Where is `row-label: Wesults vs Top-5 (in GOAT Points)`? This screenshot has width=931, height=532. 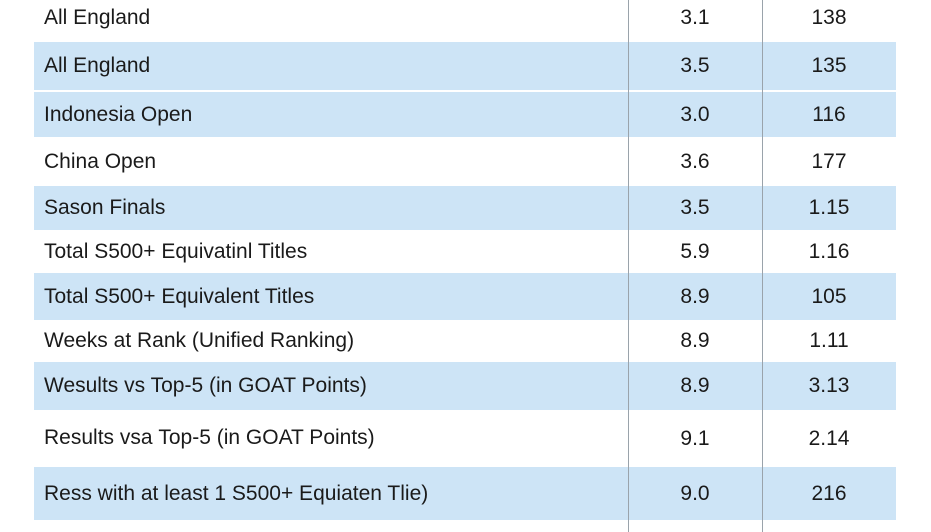
row-label: Wesults vs Top-5 (in GOAT Points) is located at coordinates (205, 385).